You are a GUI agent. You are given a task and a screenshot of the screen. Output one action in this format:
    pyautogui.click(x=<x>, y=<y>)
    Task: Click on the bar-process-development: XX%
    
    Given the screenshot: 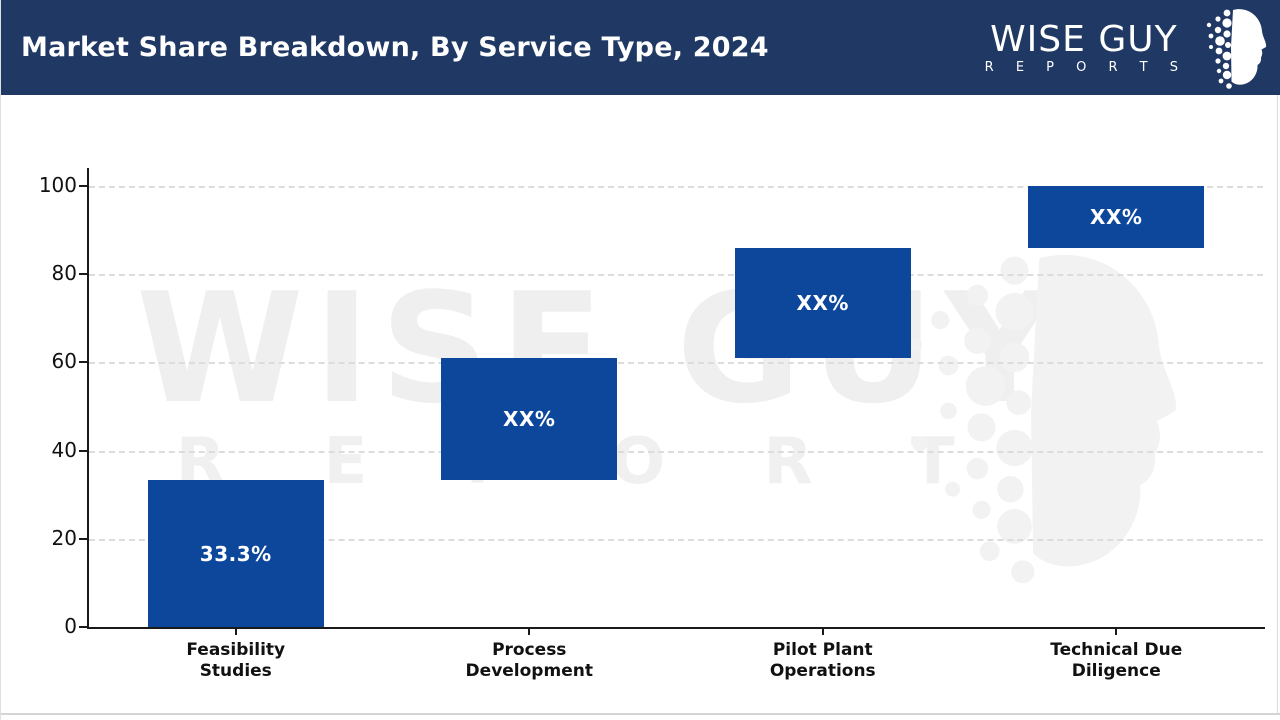 What is the action you would take?
    pyautogui.click(x=529, y=419)
    